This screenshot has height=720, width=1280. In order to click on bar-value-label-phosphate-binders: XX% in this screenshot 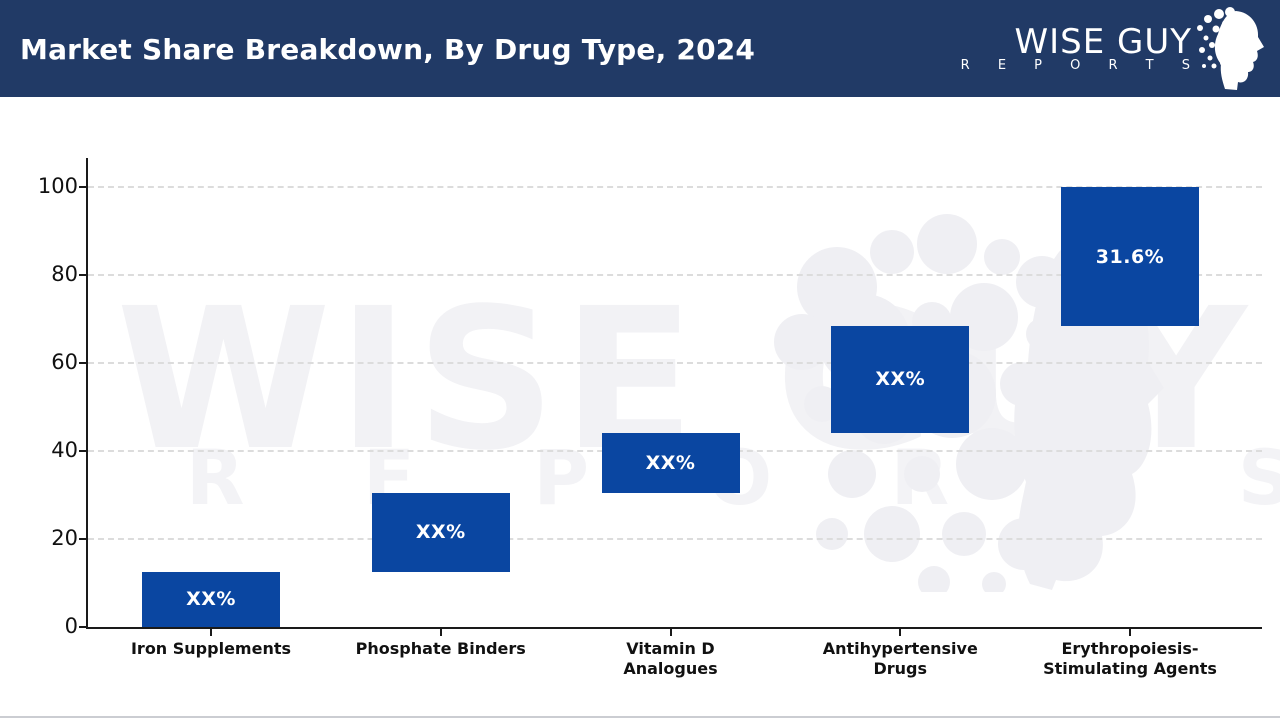, I will do `click(440, 532)`.